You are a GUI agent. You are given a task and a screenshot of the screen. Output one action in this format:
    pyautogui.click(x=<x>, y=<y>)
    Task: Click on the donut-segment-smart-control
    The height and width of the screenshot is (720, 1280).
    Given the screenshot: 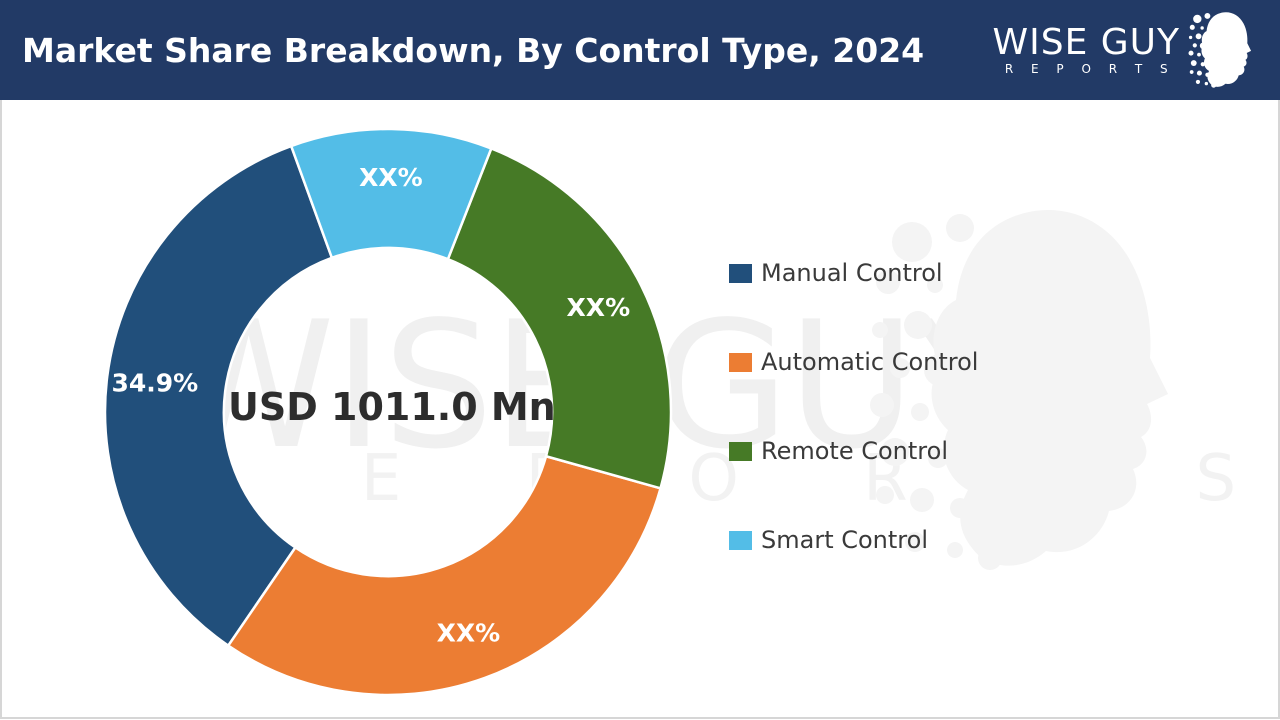 What is the action you would take?
    pyautogui.click(x=391, y=194)
    